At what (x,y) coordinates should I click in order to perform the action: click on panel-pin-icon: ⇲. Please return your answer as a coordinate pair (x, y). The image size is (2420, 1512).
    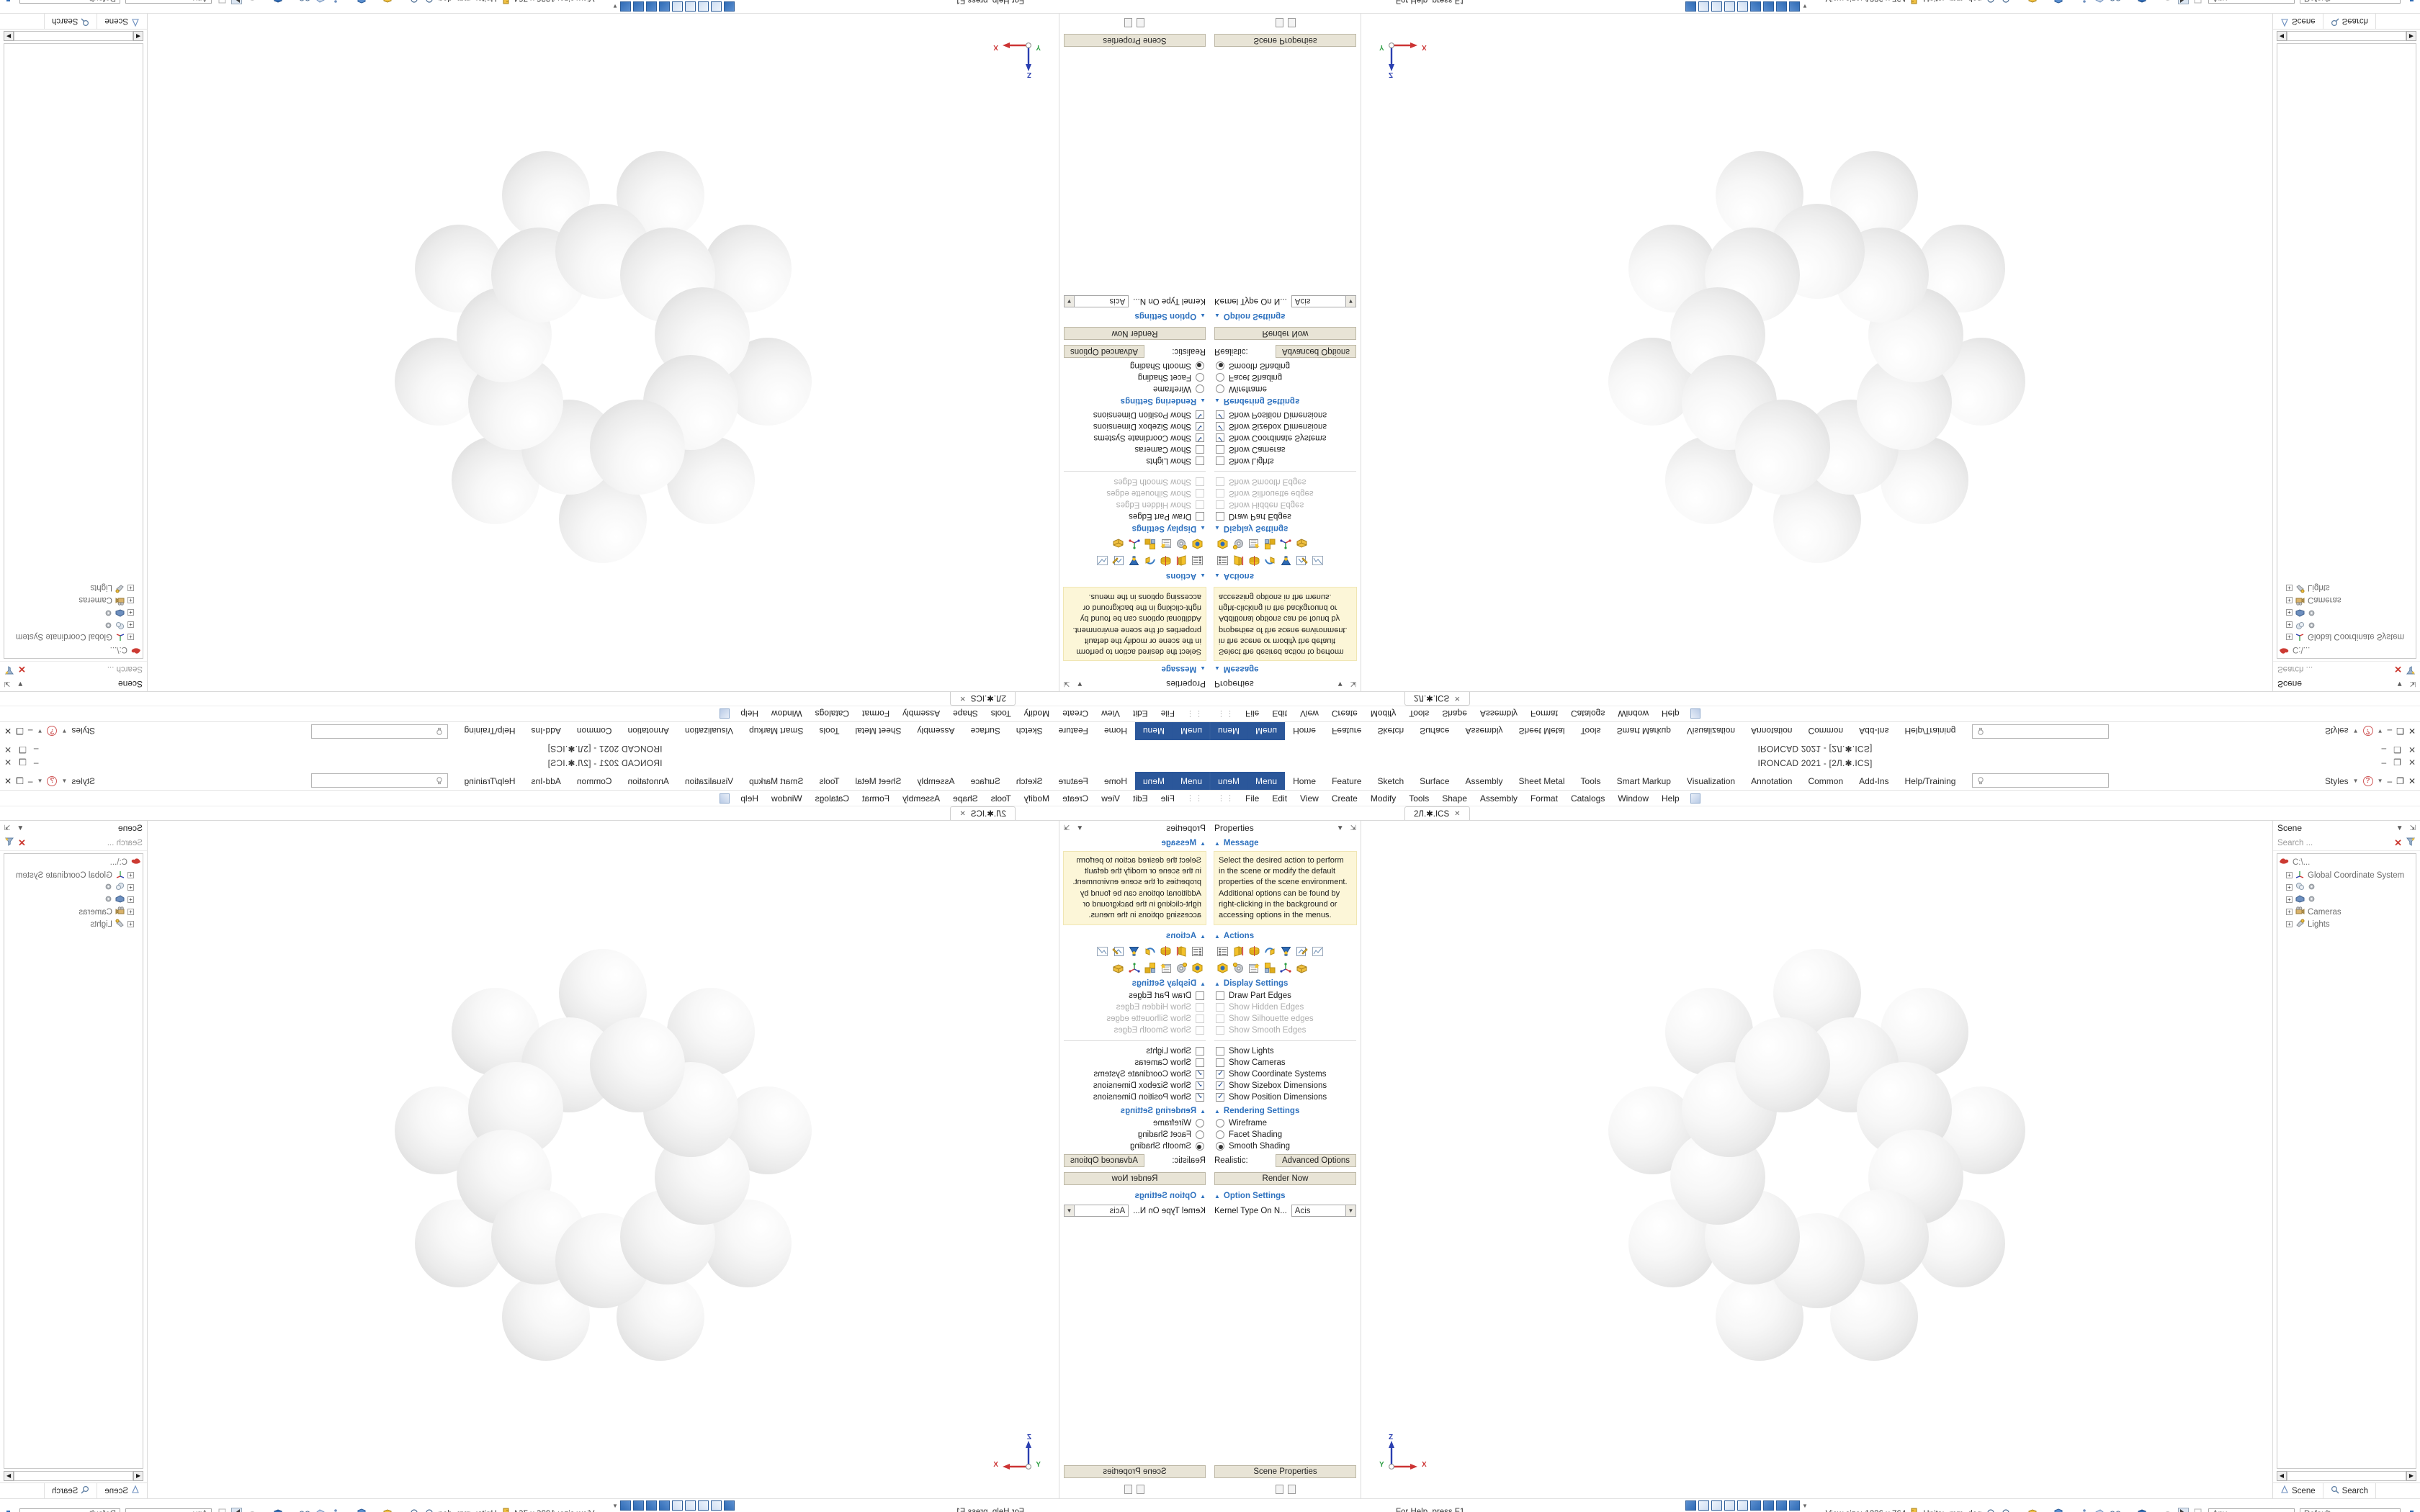
    Looking at the image, I should click on (1353, 684).